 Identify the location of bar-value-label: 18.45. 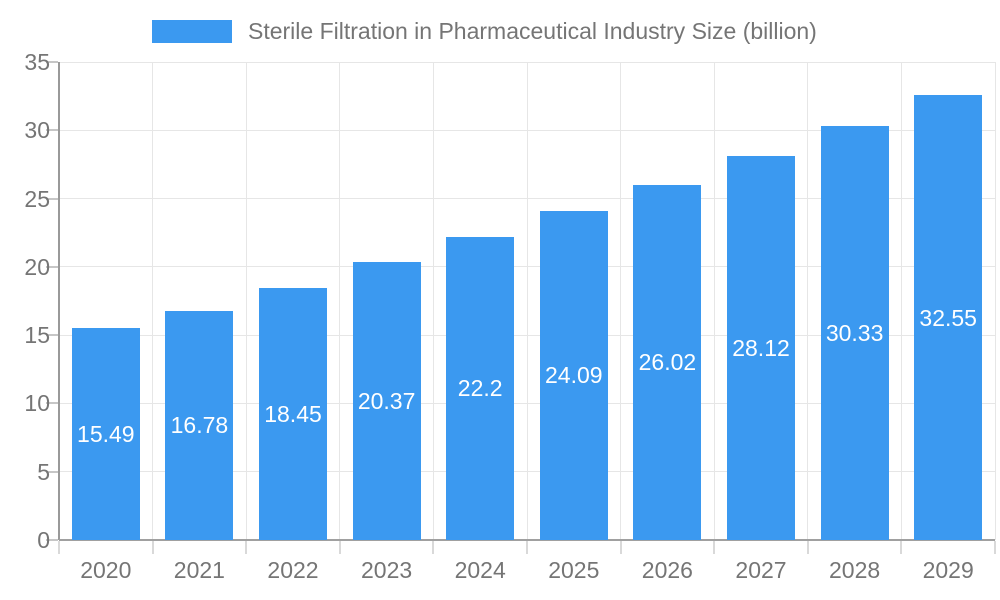
(293, 414).